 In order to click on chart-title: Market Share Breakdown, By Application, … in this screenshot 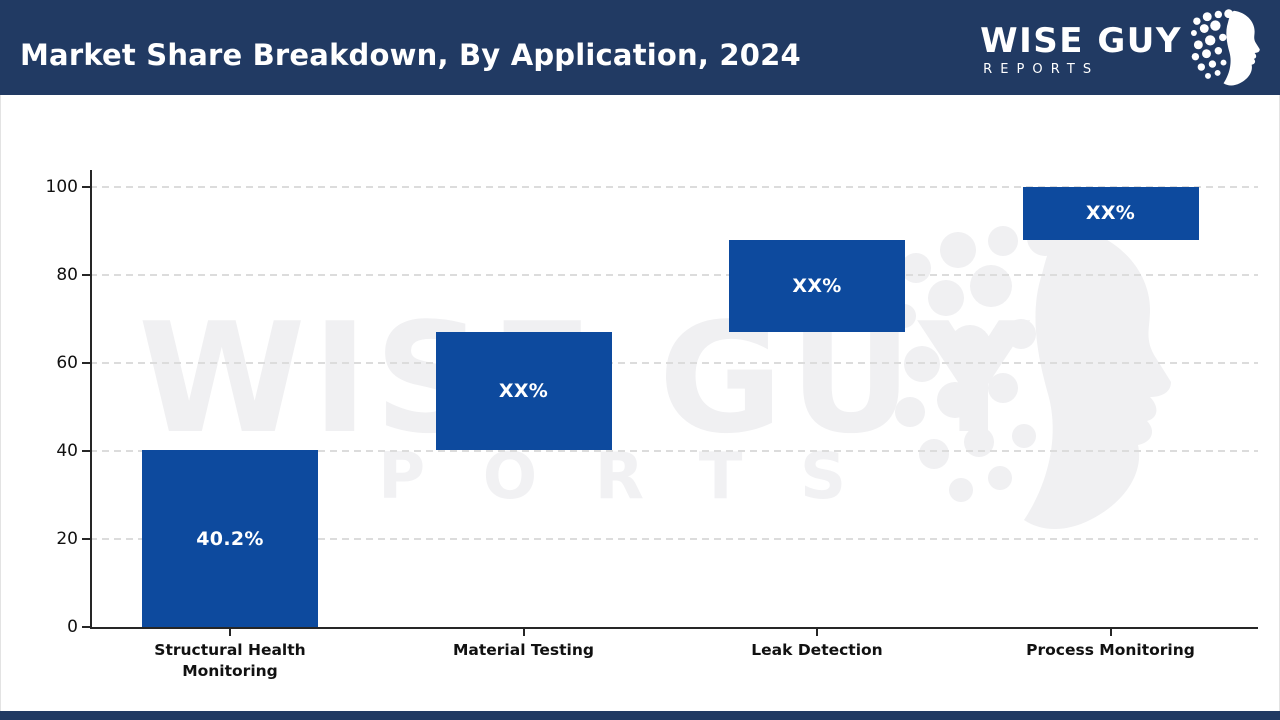, I will do `click(410, 54)`.